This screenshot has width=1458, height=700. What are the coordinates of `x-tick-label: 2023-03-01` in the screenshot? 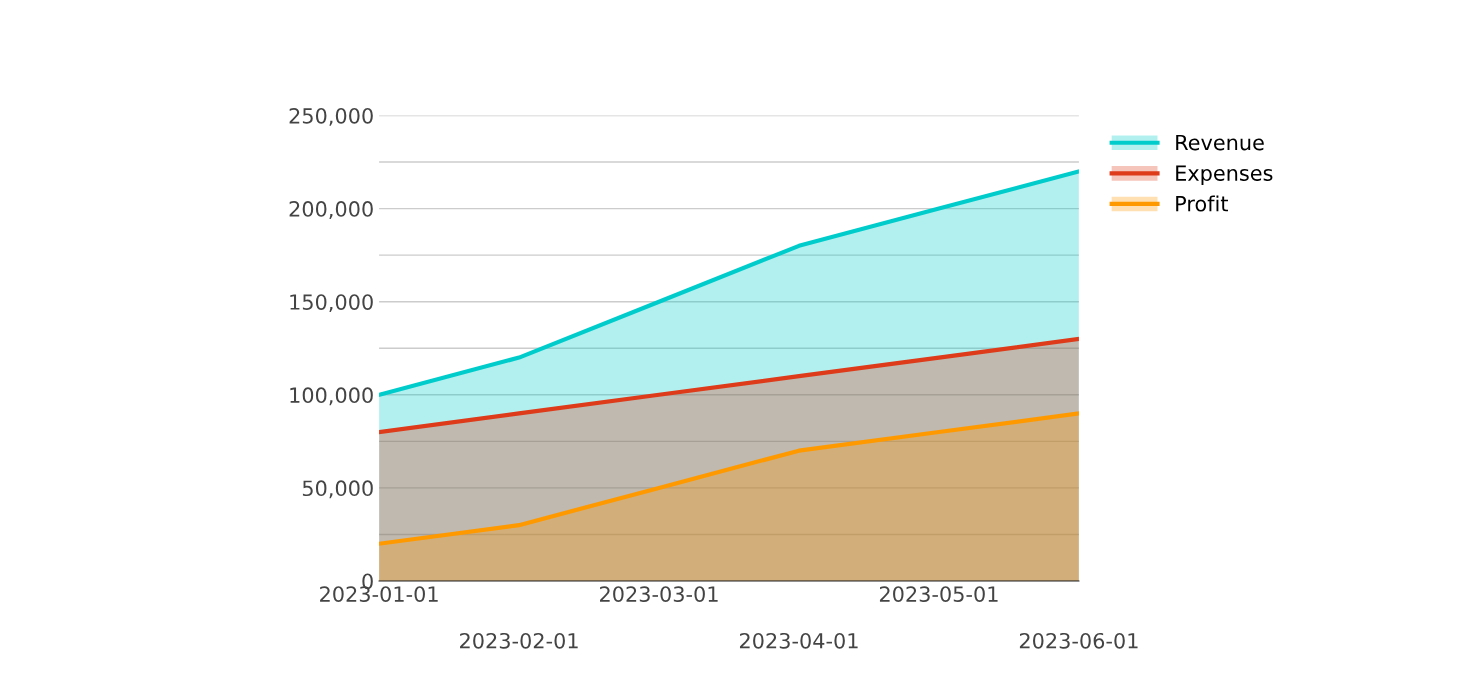 It's located at (659, 594).